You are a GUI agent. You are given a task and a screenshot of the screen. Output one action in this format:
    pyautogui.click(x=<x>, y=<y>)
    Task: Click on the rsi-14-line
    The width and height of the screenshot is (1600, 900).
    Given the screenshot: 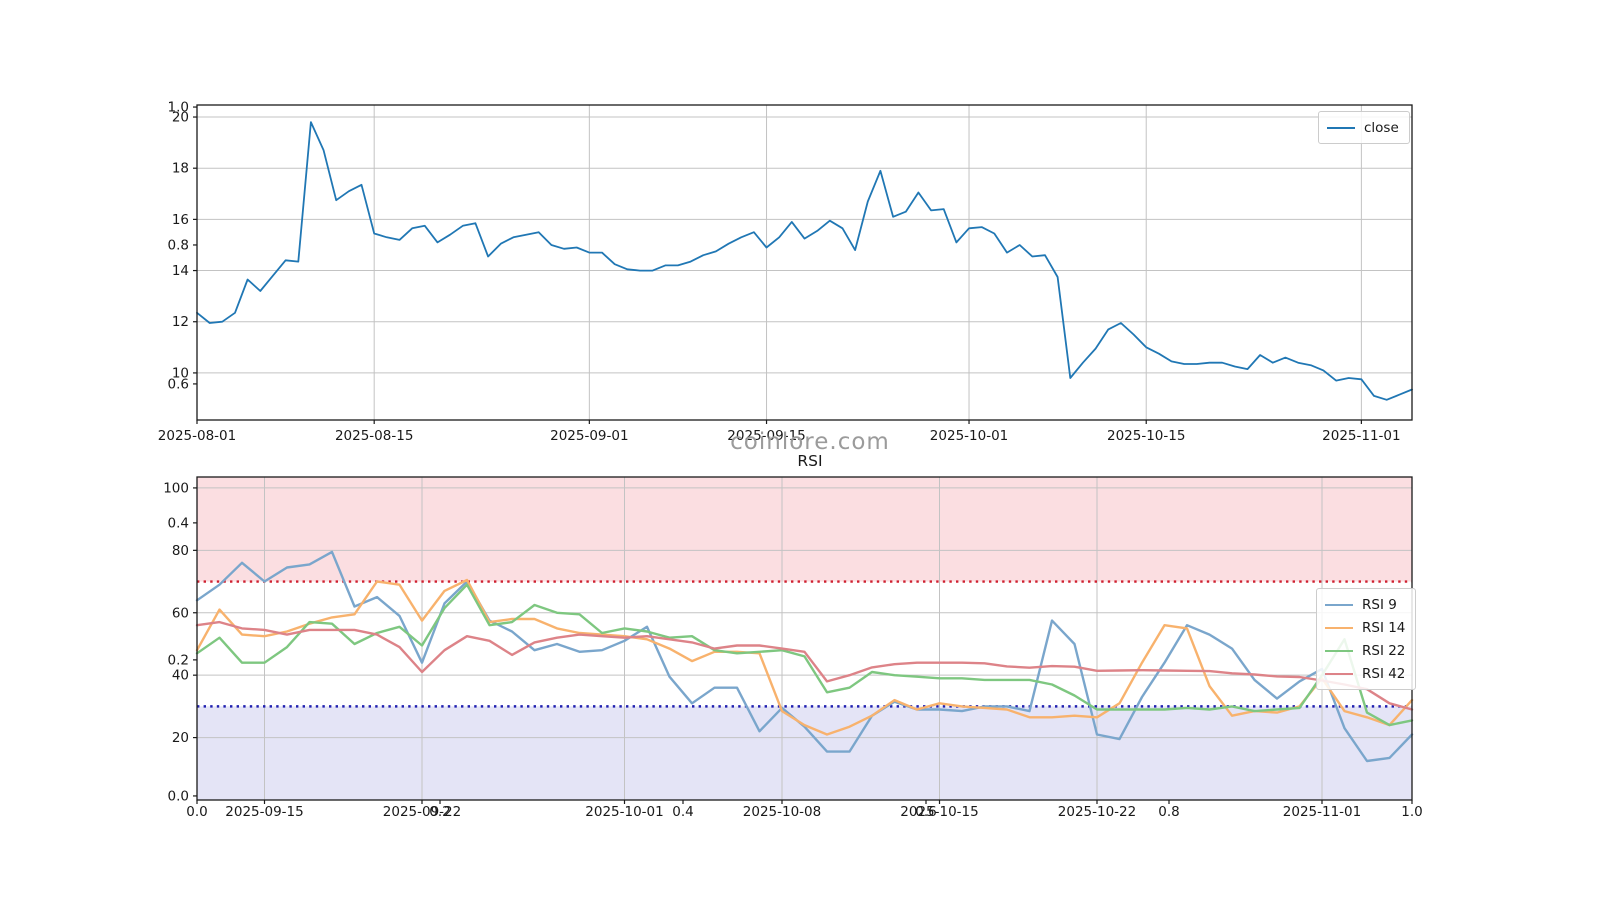 What is the action you would take?
    pyautogui.click(x=804, y=657)
    